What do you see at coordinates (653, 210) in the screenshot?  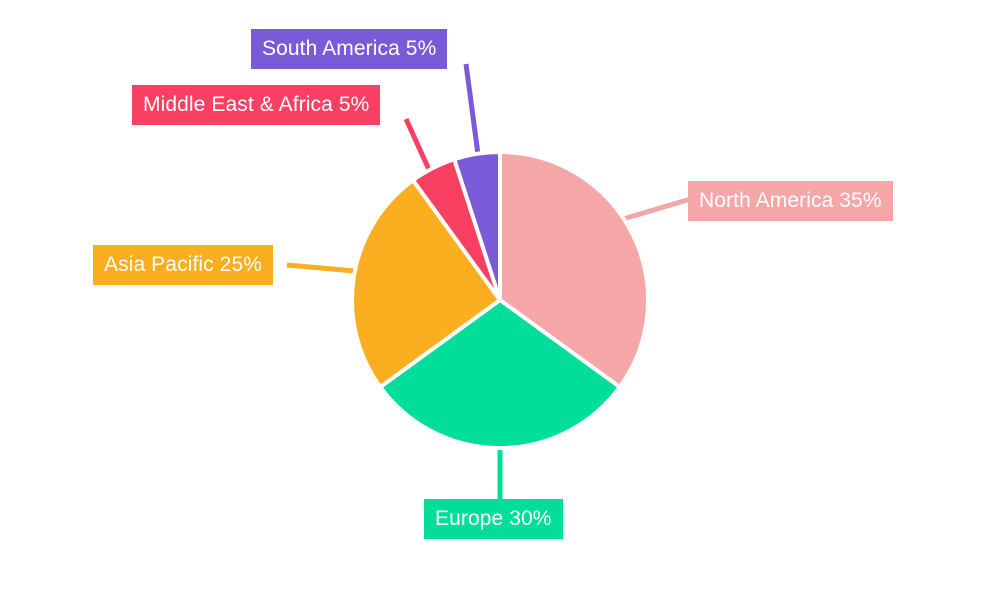 I see `leader-line-north-america` at bounding box center [653, 210].